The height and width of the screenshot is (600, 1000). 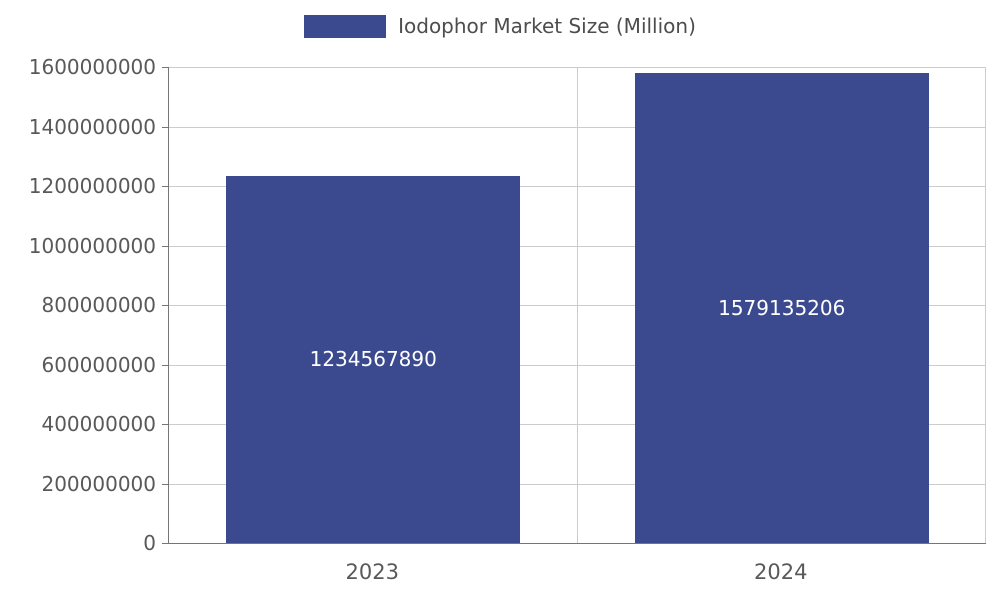 I want to click on y-tick-label: 1600000000, so click(x=92, y=67).